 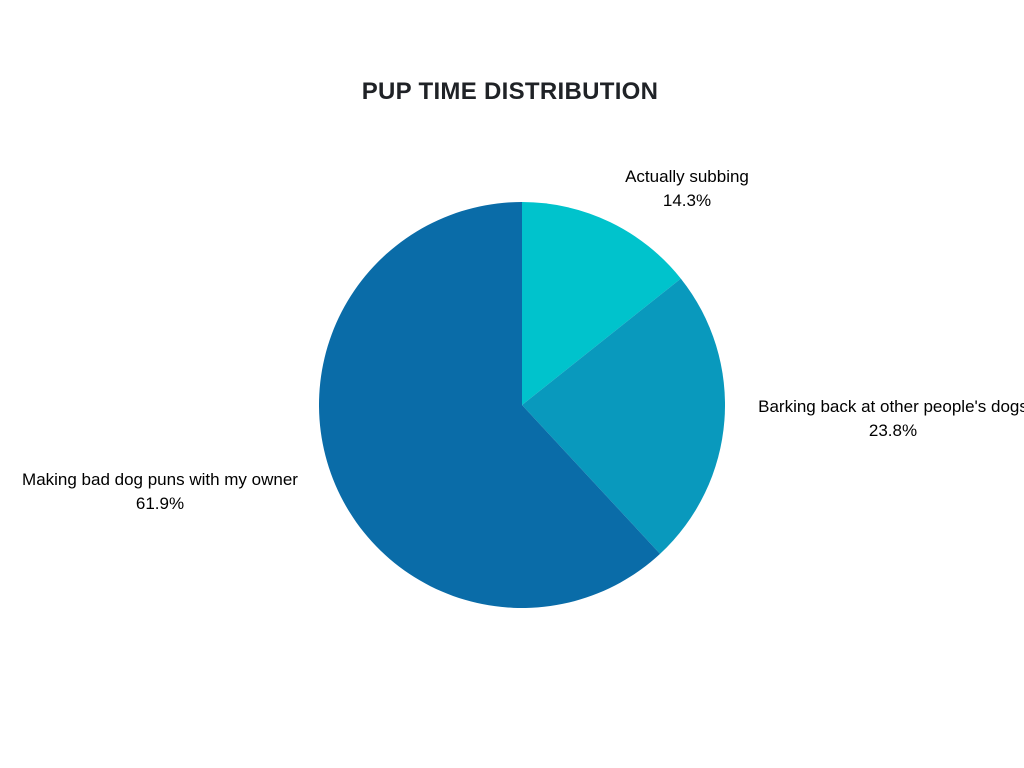 What do you see at coordinates (893, 430) in the screenshot?
I see `slice-pct-text: 23.8%` at bounding box center [893, 430].